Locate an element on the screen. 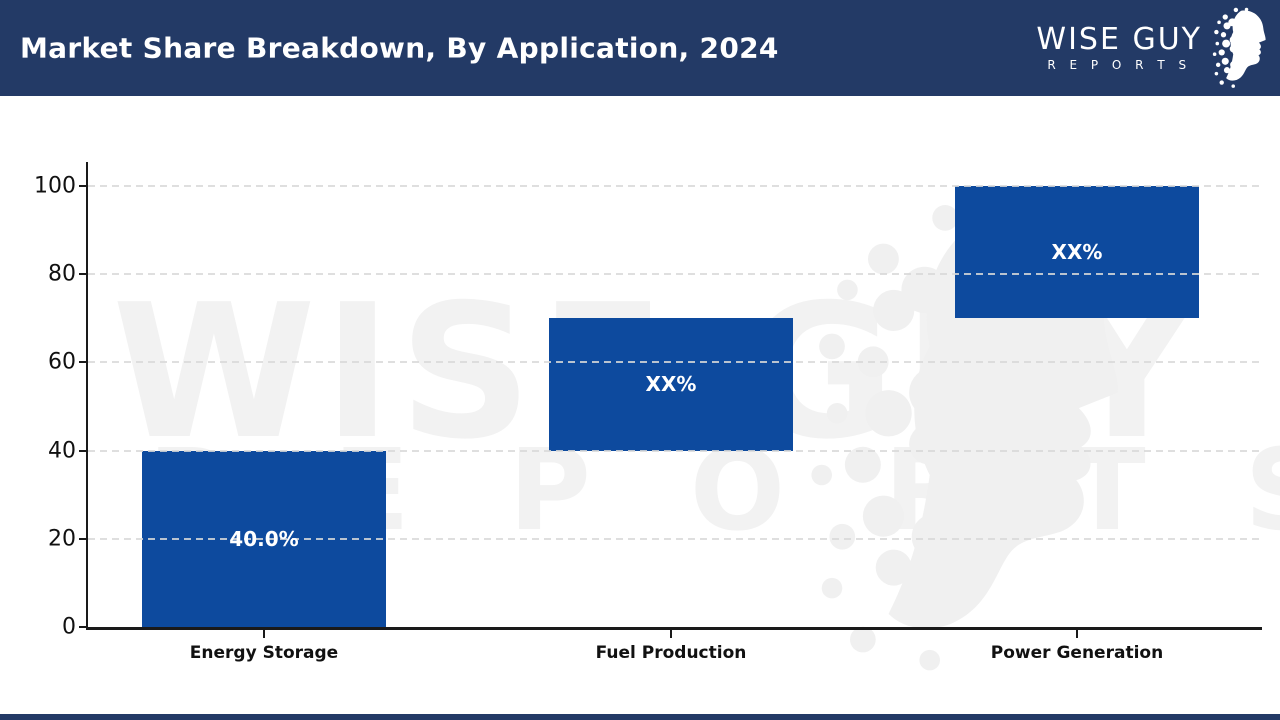 The height and width of the screenshot is (720, 1280). y-axis-line is located at coordinates (87, 395).